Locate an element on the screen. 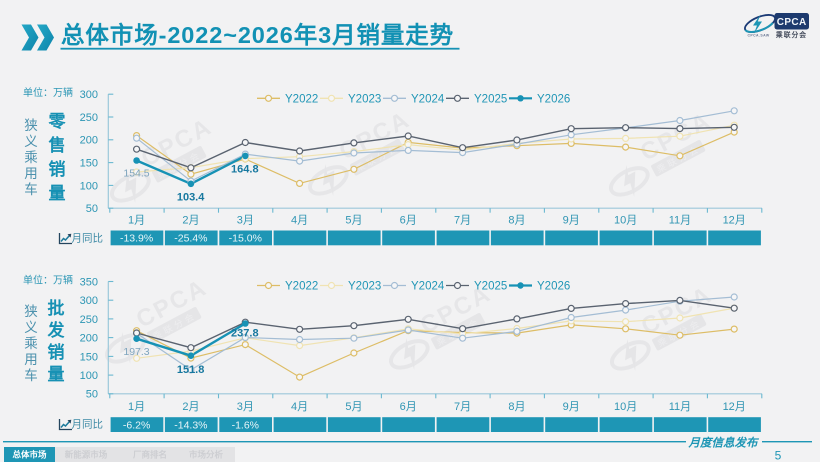 This screenshot has width=820, height=462. svg-text: 零售销量 is located at coordinates (57, 157).